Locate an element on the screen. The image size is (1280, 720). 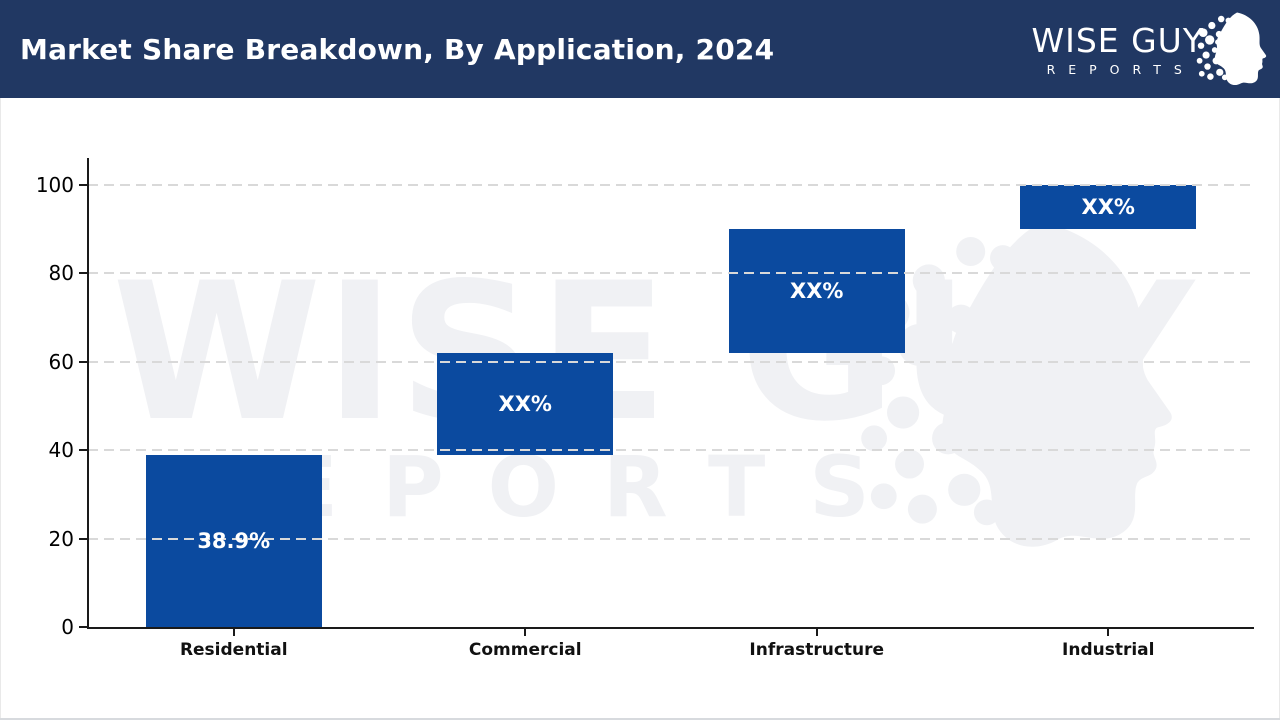
bar-commercial is located at coordinates (525, 404).